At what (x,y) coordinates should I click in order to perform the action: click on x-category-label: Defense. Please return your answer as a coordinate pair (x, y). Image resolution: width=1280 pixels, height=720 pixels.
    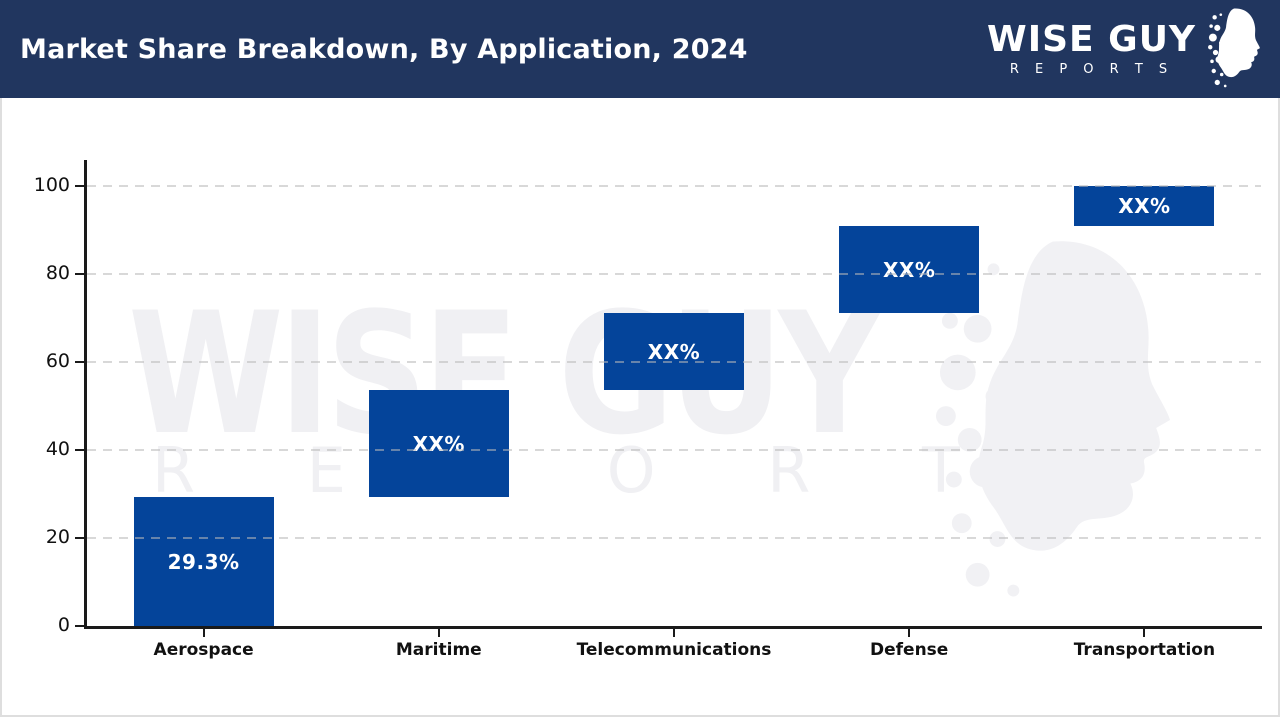
    Looking at the image, I should click on (909, 650).